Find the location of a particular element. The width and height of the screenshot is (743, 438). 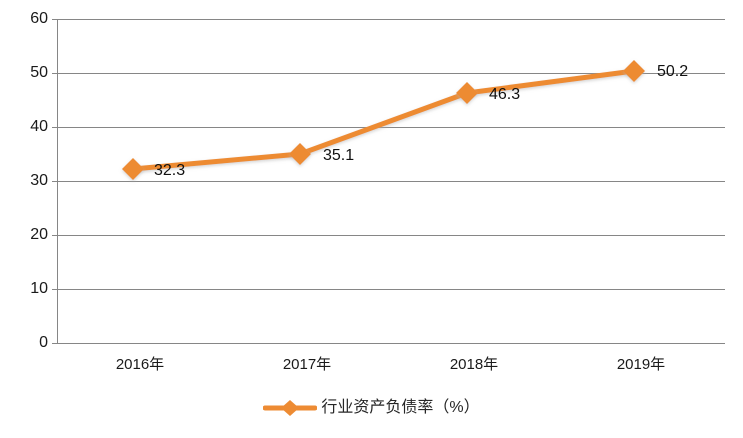

chart-legend: 行业资产负债率（%） is located at coordinates (371, 408).